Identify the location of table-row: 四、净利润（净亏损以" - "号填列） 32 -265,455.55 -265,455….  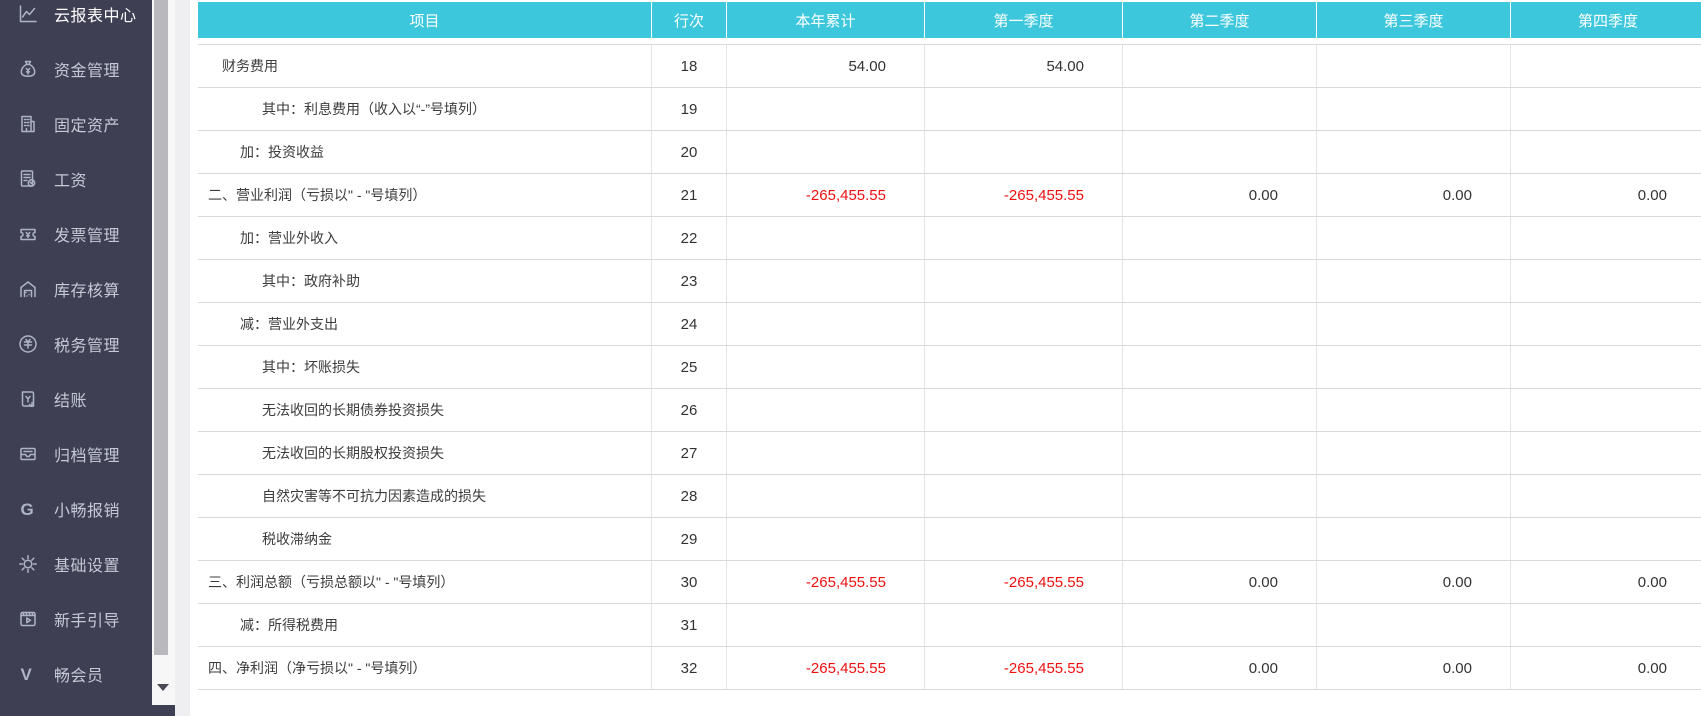
(949, 667).